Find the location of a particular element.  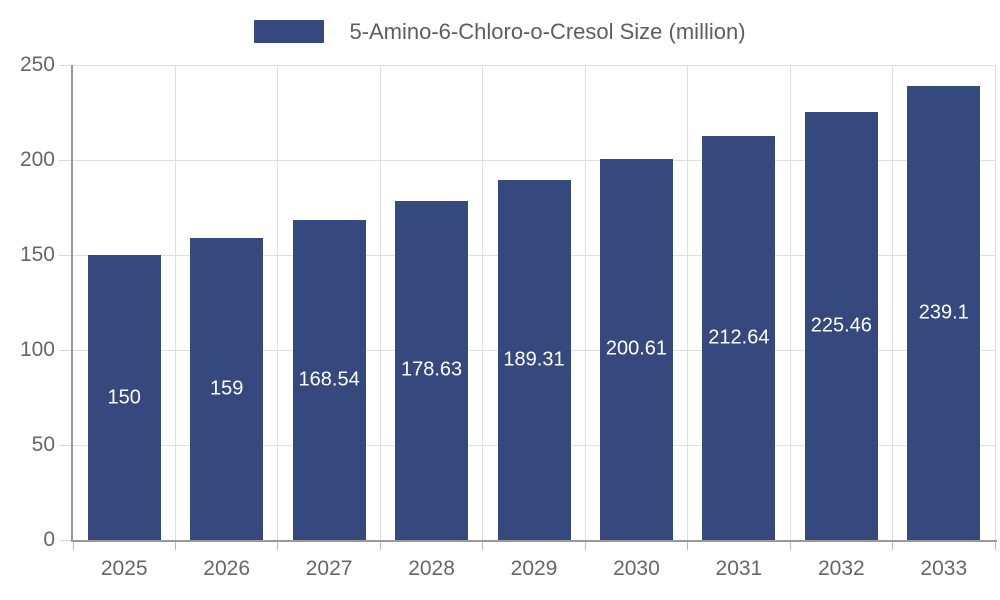

bar-2028 is located at coordinates (432, 370).